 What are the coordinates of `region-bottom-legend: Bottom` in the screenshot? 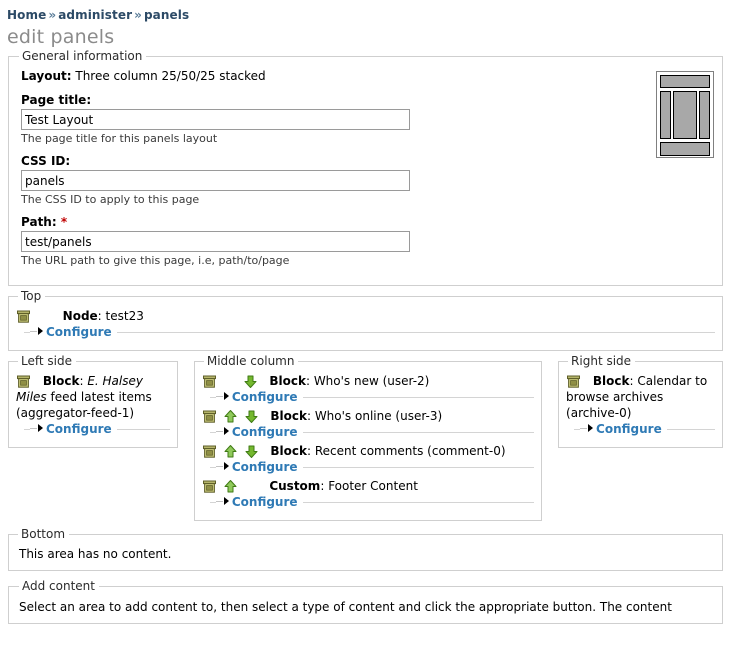 It's located at (43, 534).